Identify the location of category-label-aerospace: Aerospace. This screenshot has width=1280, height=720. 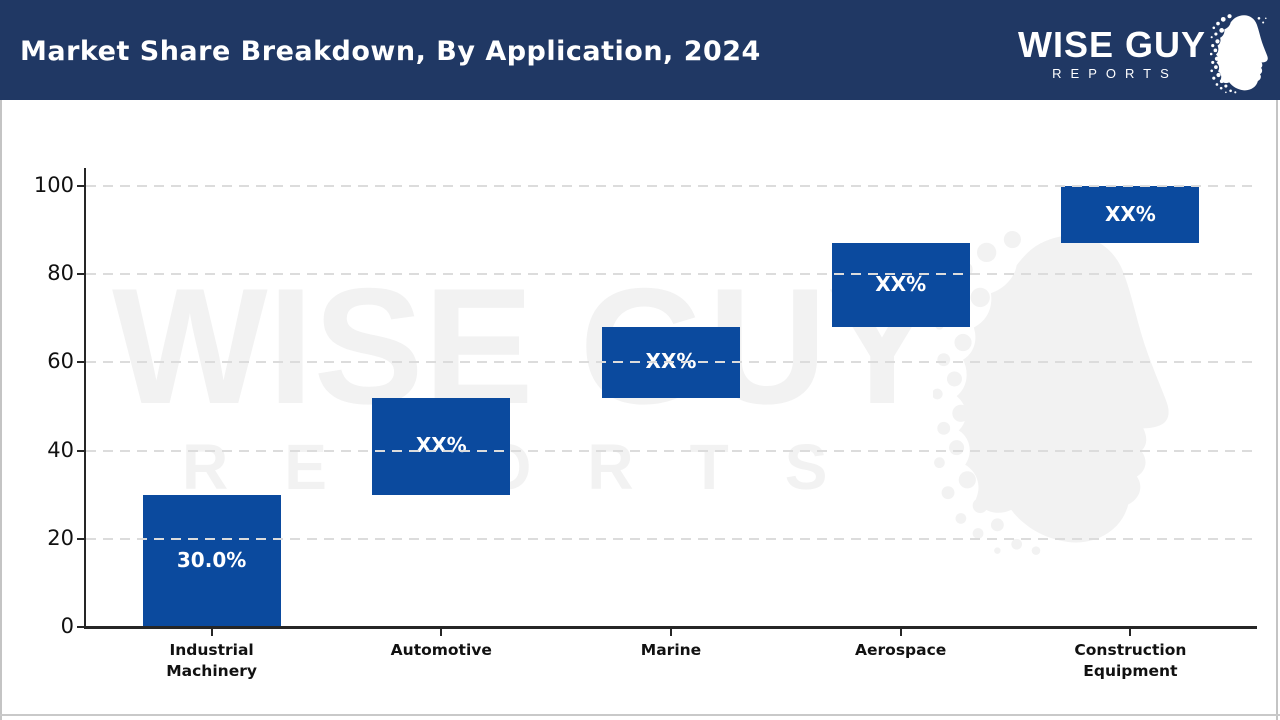
(901, 650).